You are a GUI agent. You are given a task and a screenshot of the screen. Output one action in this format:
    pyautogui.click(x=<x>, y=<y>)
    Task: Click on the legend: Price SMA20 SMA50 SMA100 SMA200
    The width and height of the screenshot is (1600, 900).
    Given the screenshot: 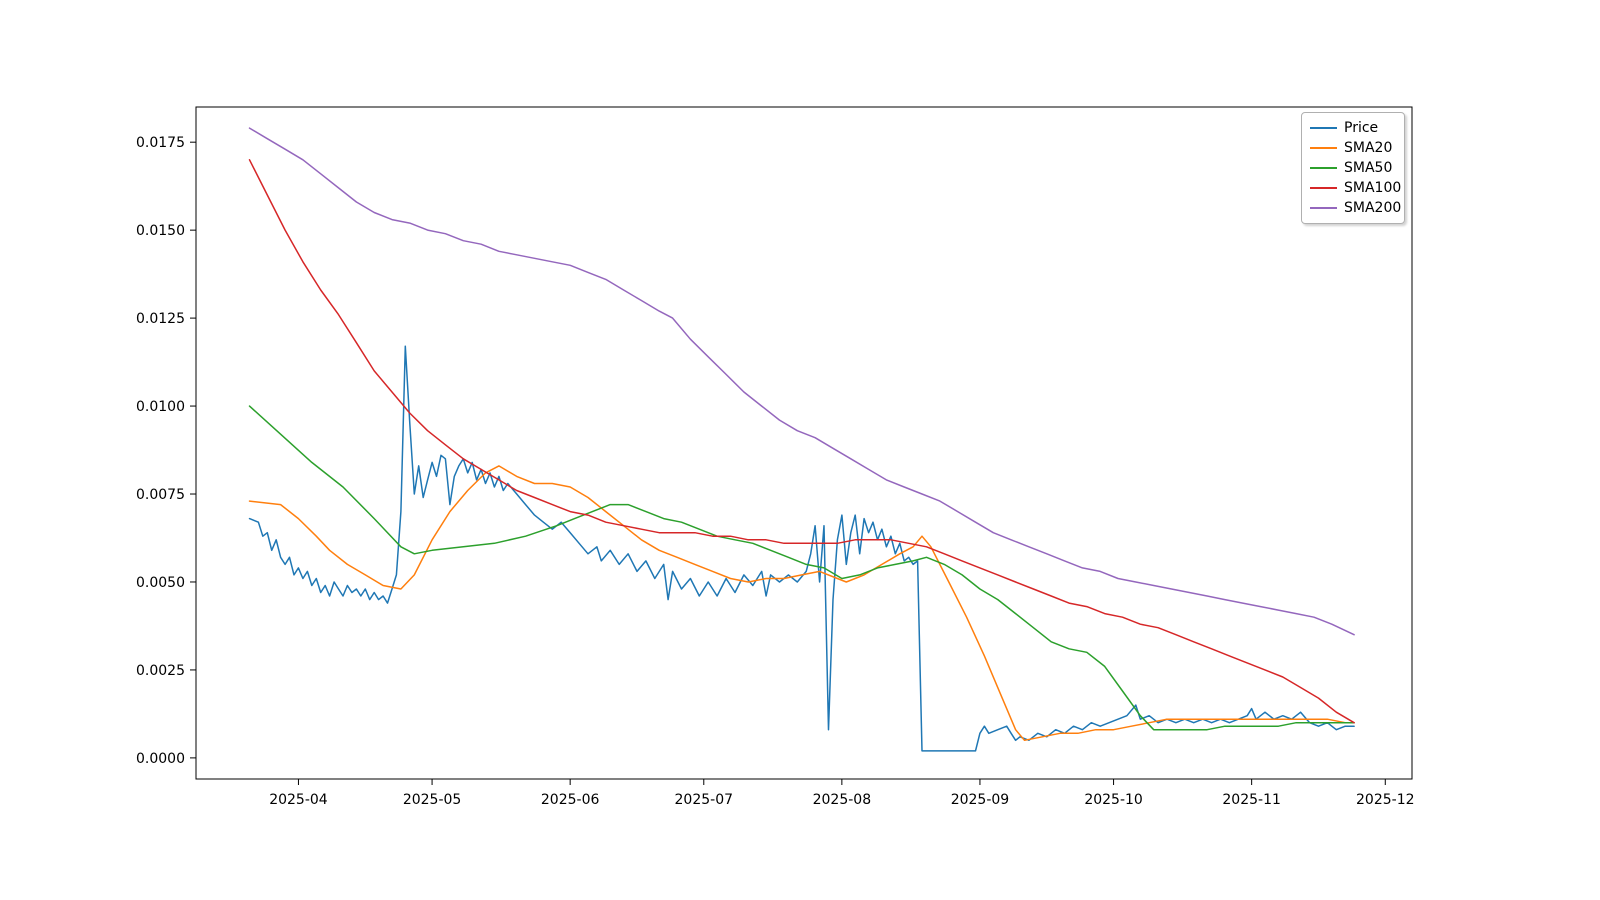 What is the action you would take?
    pyautogui.click(x=1353, y=168)
    